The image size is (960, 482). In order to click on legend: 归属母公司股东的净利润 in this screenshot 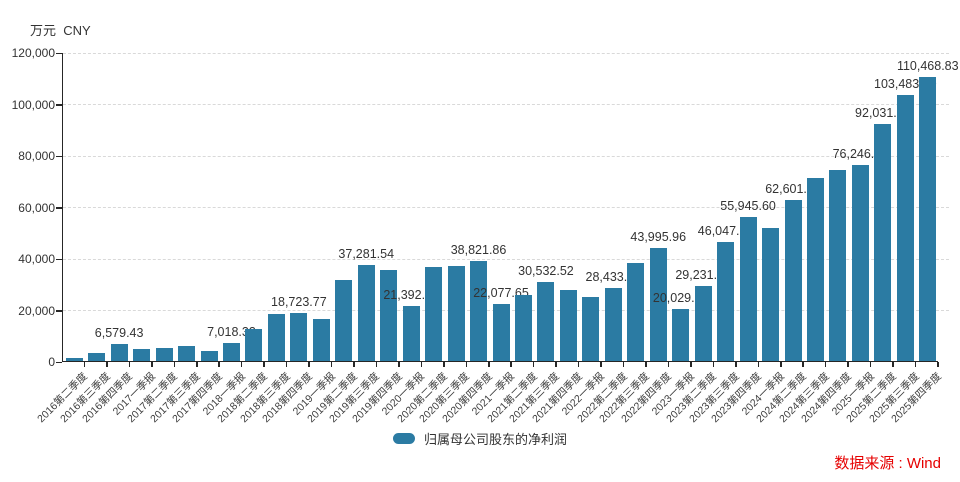, I will do `click(480, 438)`.